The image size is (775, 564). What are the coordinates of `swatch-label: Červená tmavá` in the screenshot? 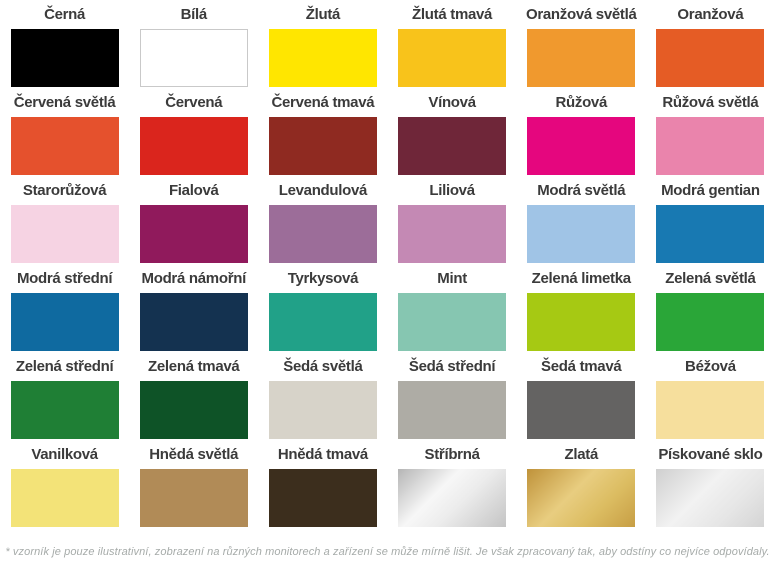 It's located at (323, 102).